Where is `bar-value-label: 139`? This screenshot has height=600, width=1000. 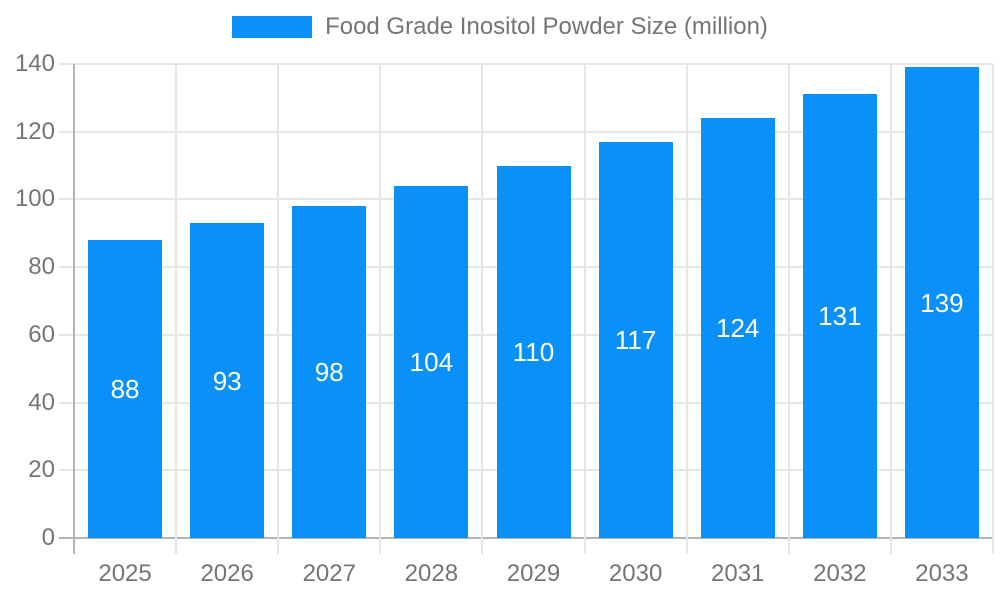
bar-value-label: 139 is located at coordinates (942, 302).